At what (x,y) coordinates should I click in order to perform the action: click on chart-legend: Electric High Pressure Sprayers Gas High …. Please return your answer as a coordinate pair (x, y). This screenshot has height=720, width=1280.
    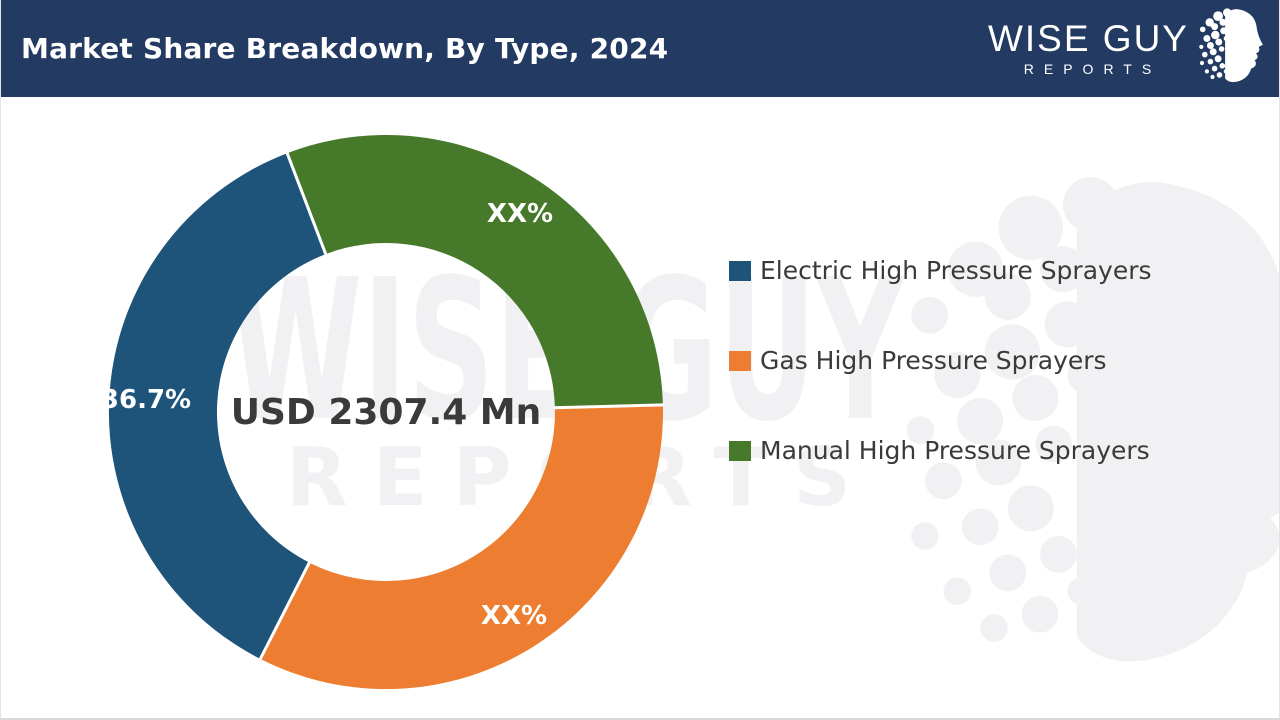
    Looking at the image, I should click on (940, 391).